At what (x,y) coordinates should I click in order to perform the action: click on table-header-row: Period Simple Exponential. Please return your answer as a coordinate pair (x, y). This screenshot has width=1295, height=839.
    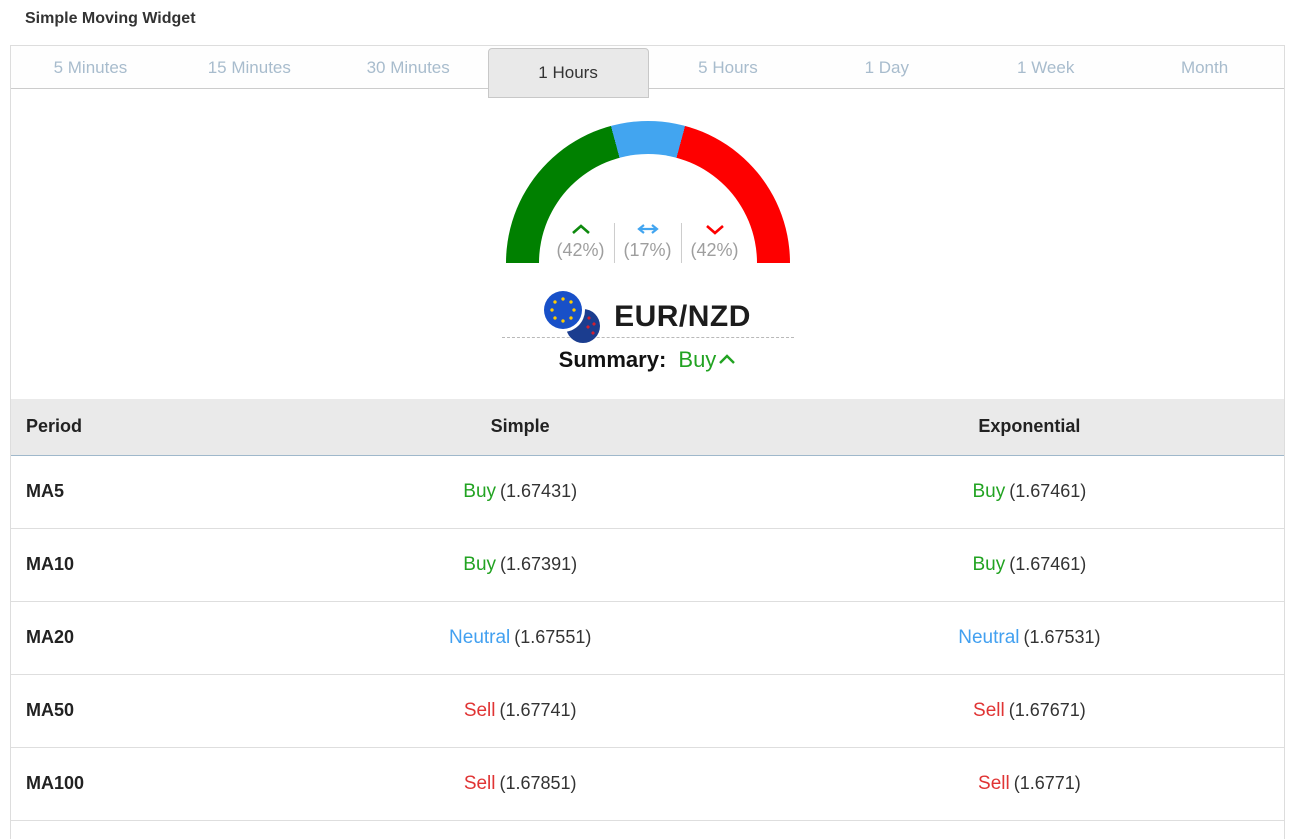
    Looking at the image, I should click on (647, 427).